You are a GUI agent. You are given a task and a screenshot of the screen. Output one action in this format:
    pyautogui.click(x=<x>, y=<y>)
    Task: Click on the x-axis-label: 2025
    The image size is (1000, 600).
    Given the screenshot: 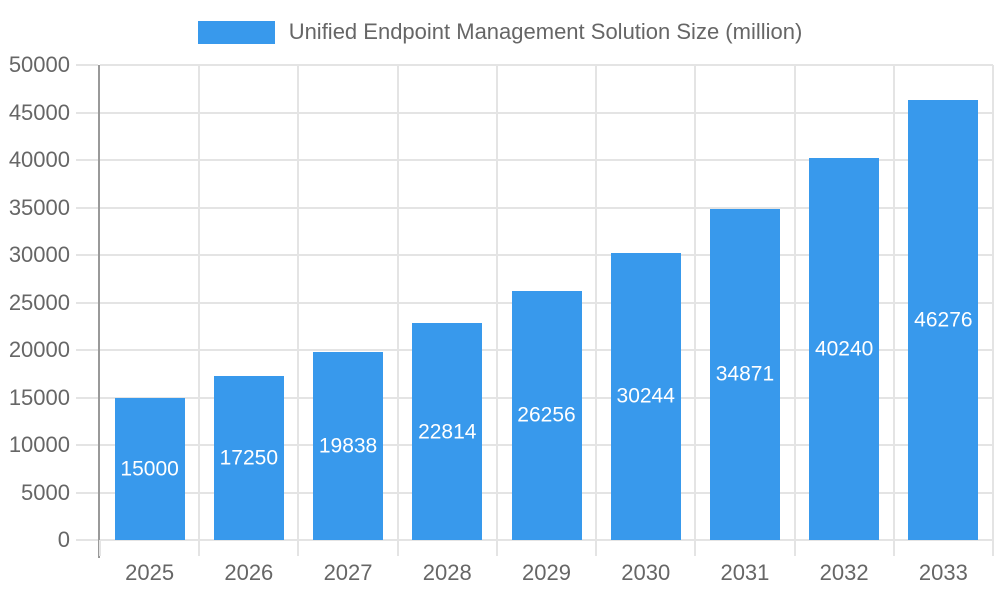 What is the action you would take?
    pyautogui.click(x=150, y=572)
    